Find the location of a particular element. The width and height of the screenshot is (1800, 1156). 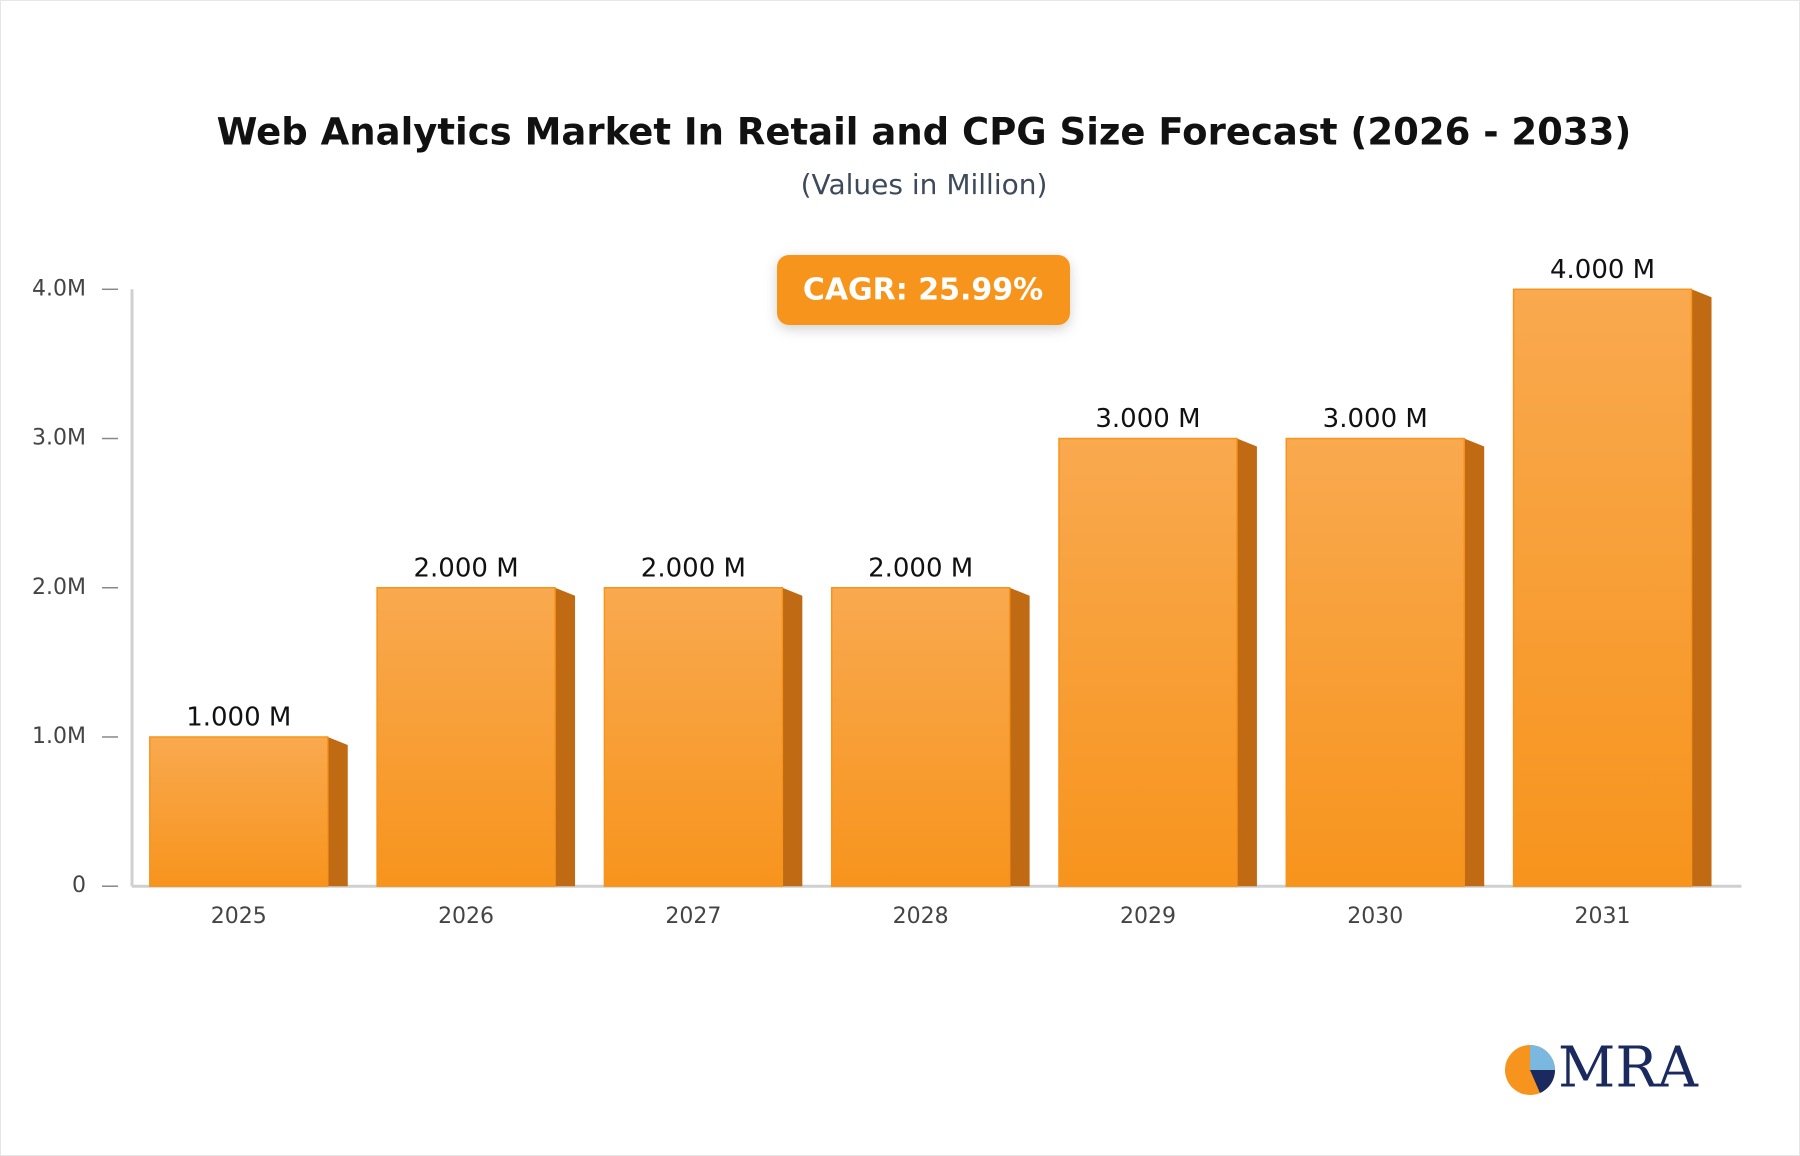

data-label: 1.000 M is located at coordinates (238, 717).